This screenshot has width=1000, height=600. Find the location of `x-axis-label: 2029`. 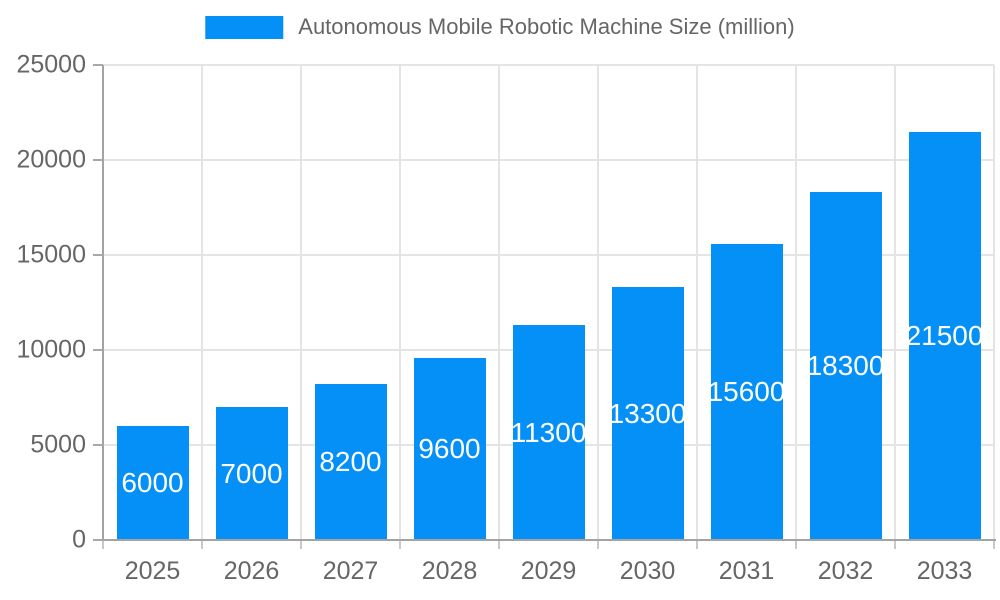

x-axis-label: 2029 is located at coordinates (548, 571).